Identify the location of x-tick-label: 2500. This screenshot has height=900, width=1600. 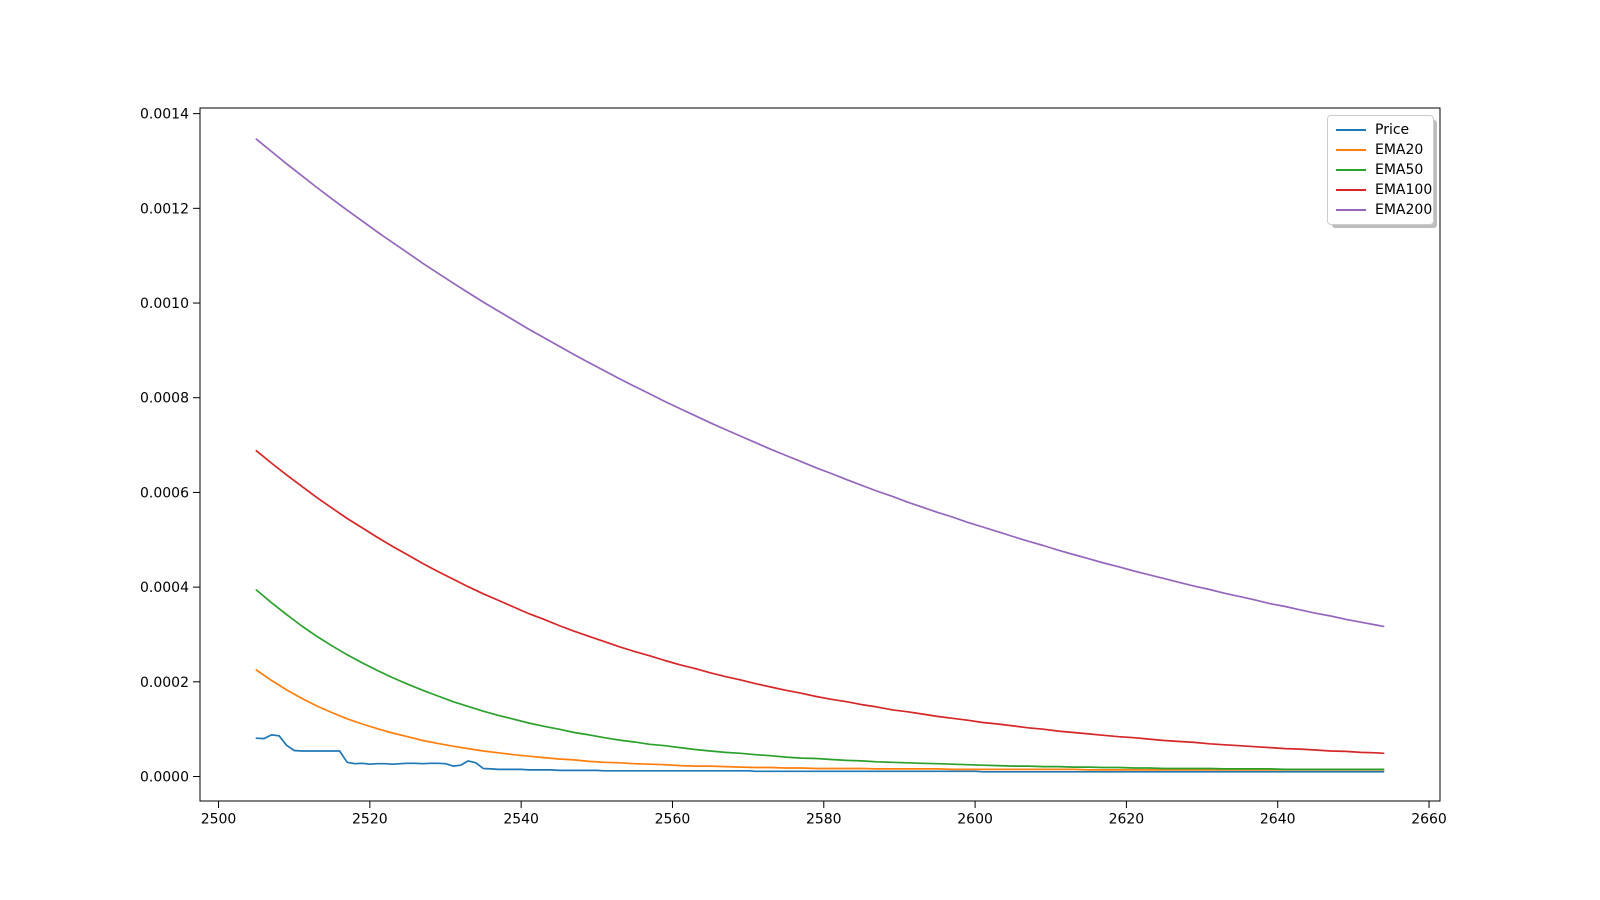
(219, 820).